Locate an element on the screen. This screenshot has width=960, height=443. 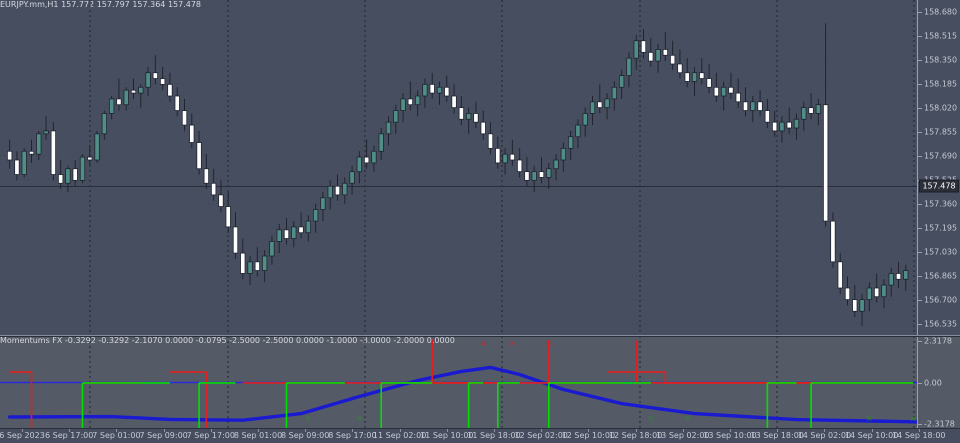
time-tick-label: 6 Sep 2023 is located at coordinates (22, 435).